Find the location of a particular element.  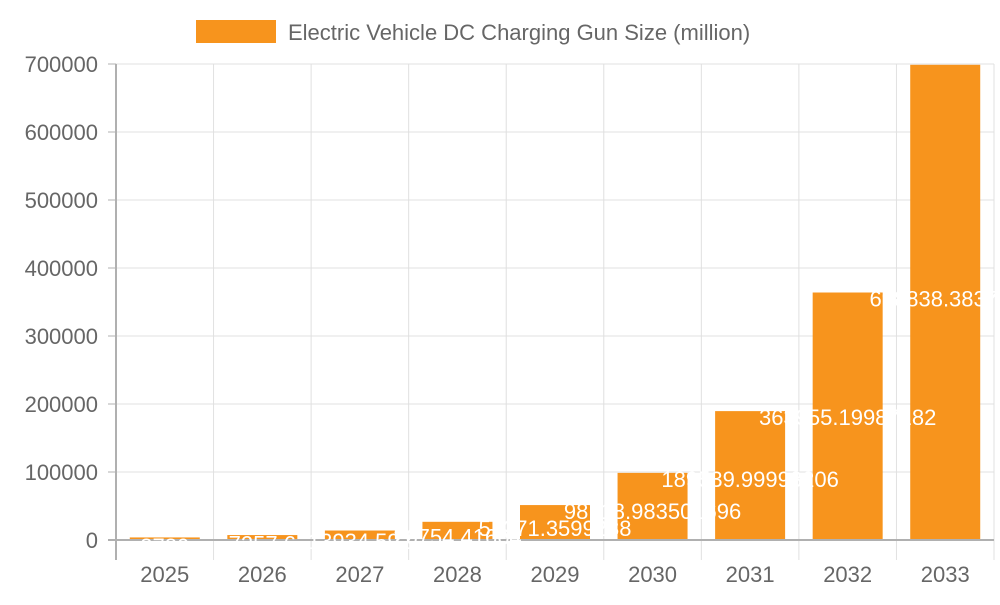

x-tick-label: 2027 is located at coordinates (359, 574).